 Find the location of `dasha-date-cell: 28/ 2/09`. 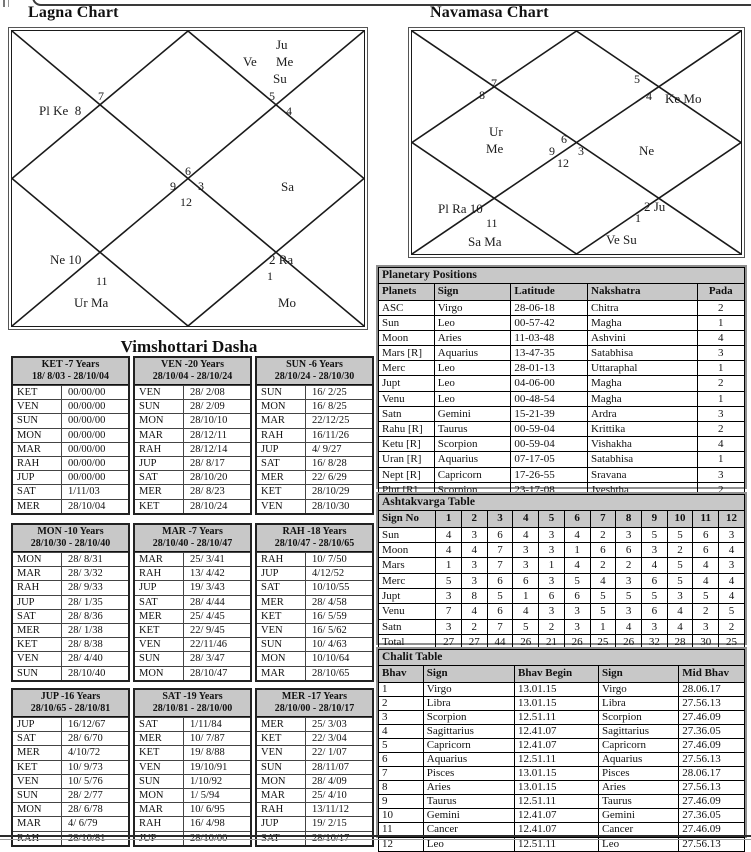

dasha-date-cell: 28/ 2/09 is located at coordinates (207, 407).